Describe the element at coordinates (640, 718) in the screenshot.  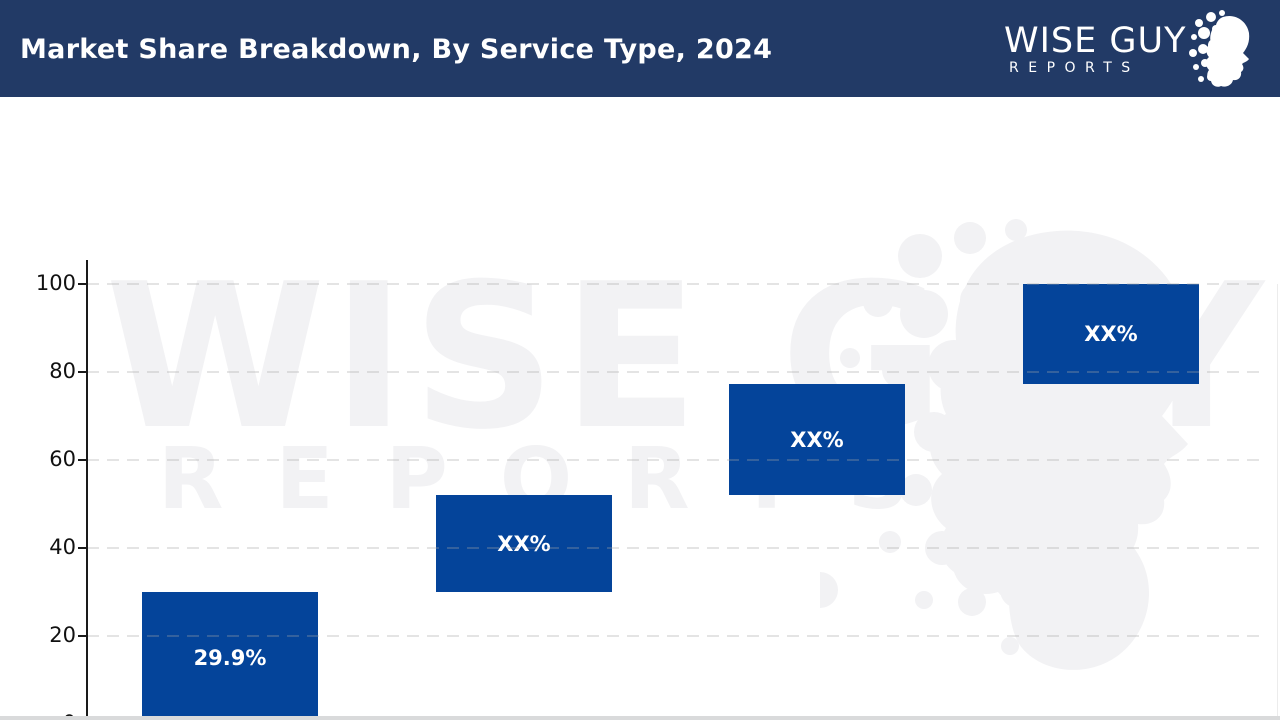
I see `footer-strip` at that location.